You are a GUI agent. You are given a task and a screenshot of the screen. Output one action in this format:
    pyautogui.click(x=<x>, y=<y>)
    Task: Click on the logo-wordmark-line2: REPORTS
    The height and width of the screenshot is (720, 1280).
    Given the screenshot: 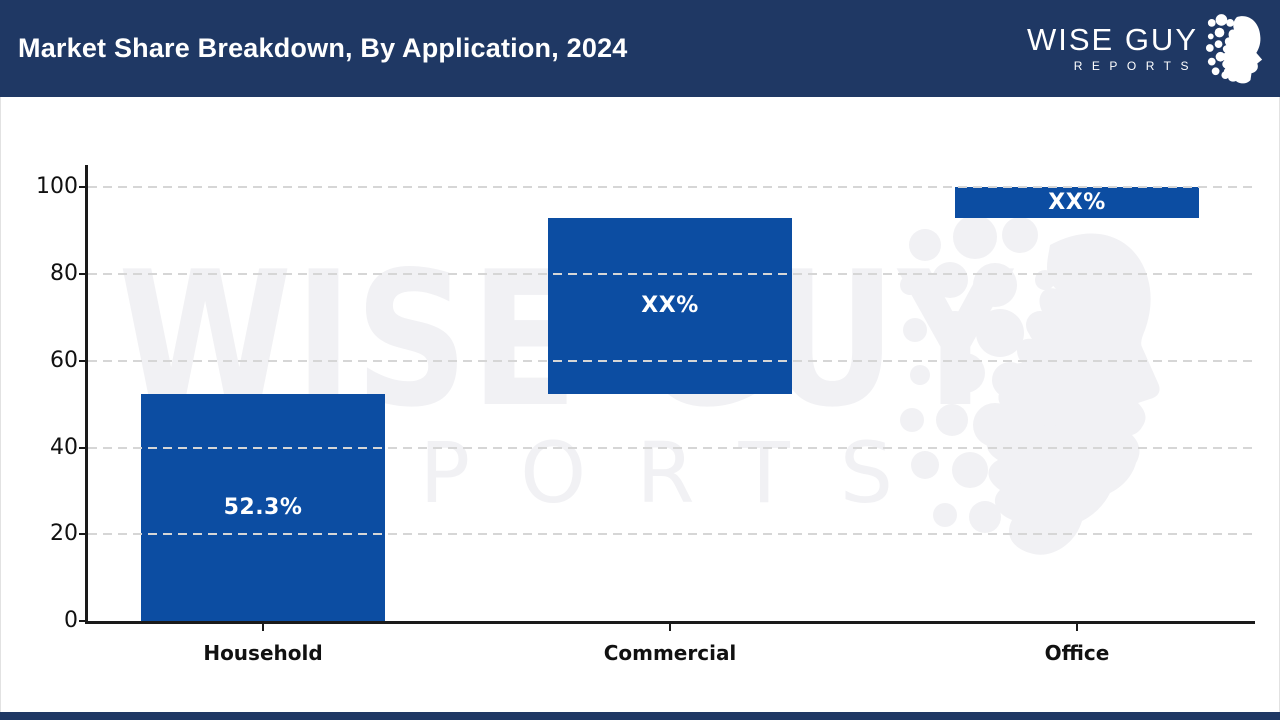 What is the action you would take?
    pyautogui.click(x=1135, y=65)
    